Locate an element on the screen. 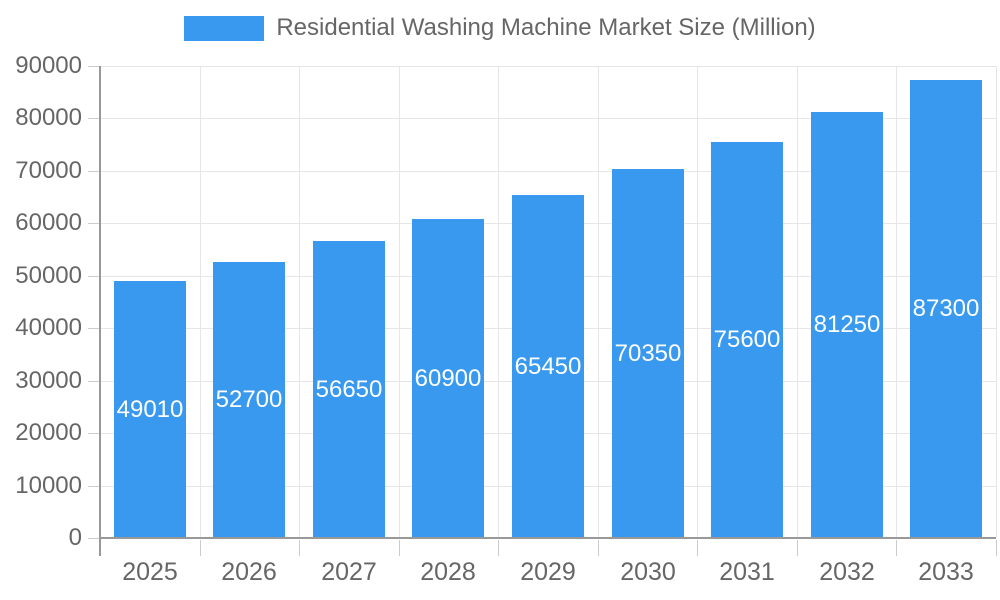 The height and width of the screenshot is (600, 1000). y-axis-tick-label: 20000 is located at coordinates (48, 432).